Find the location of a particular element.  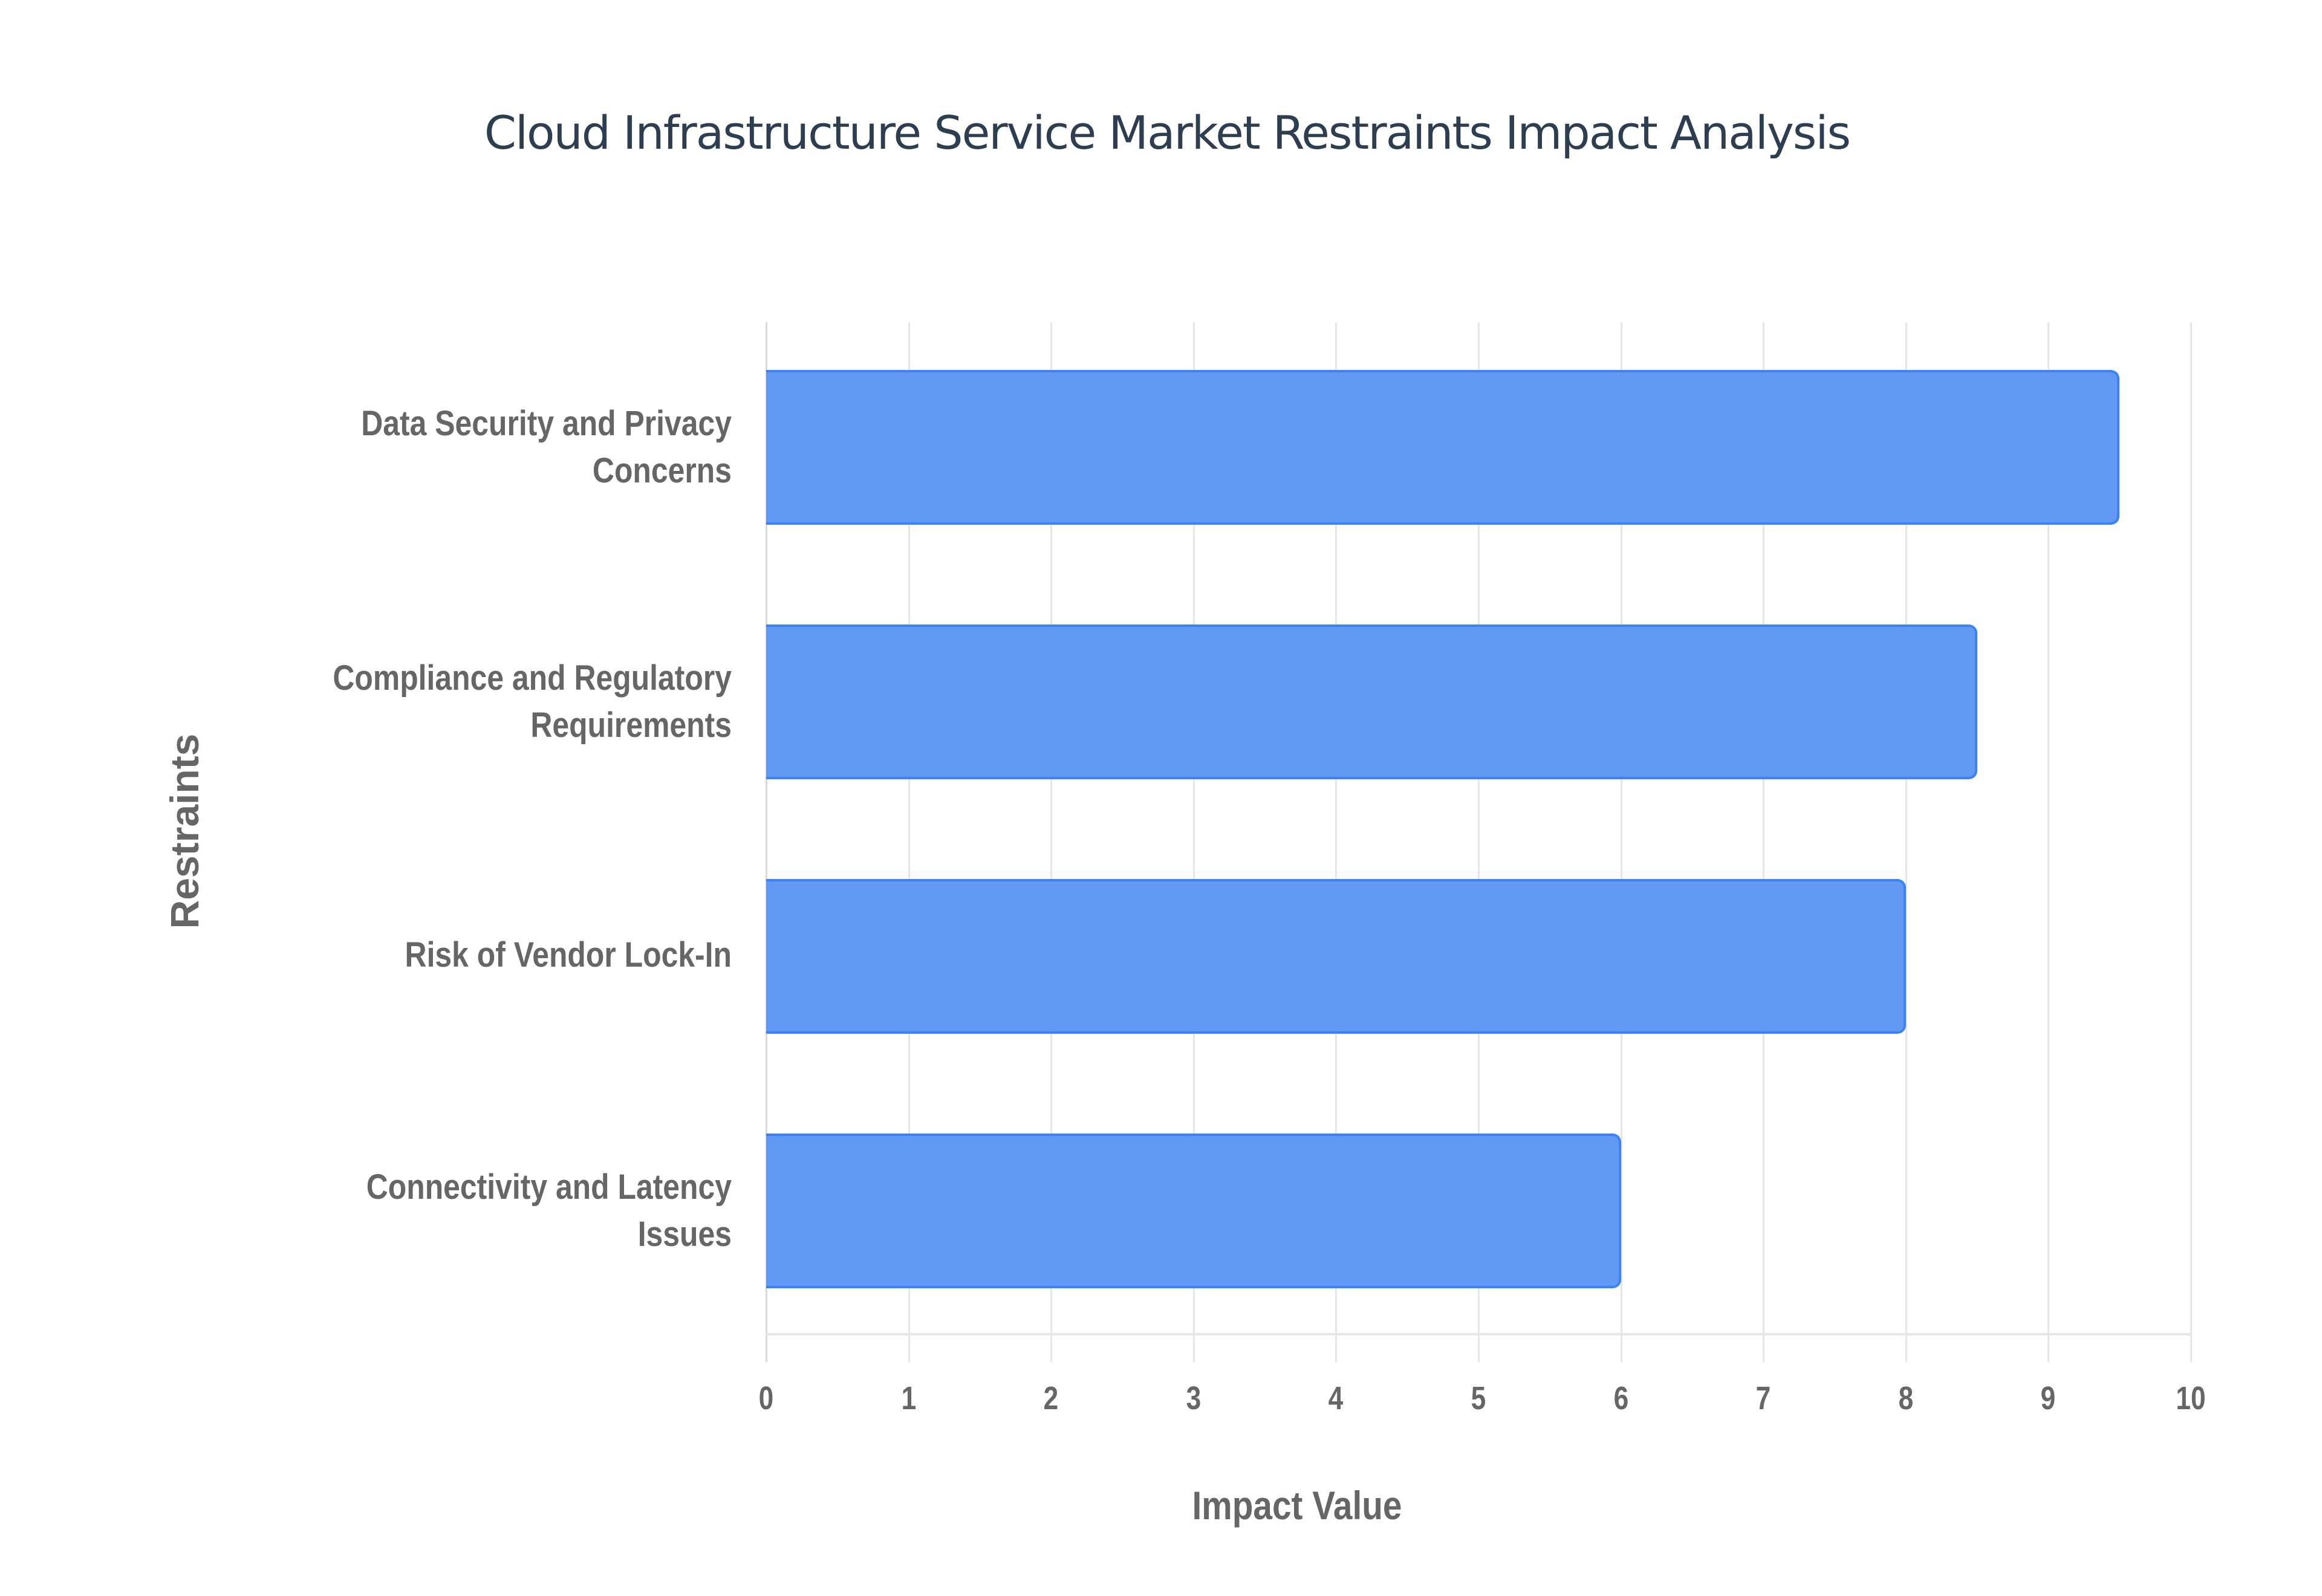

x-axis-line is located at coordinates (1479, 1334).